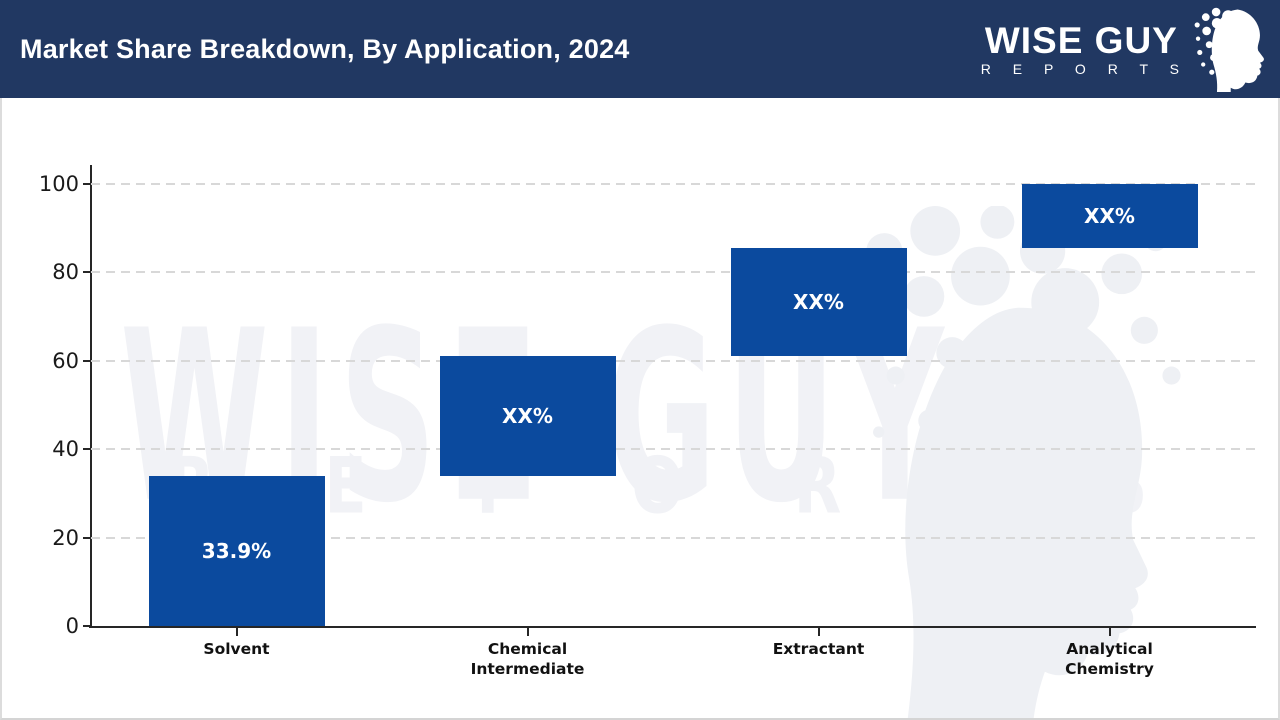 Image resolution: width=1280 pixels, height=720 pixels. I want to click on y-tick-label: 80, so click(65, 272).